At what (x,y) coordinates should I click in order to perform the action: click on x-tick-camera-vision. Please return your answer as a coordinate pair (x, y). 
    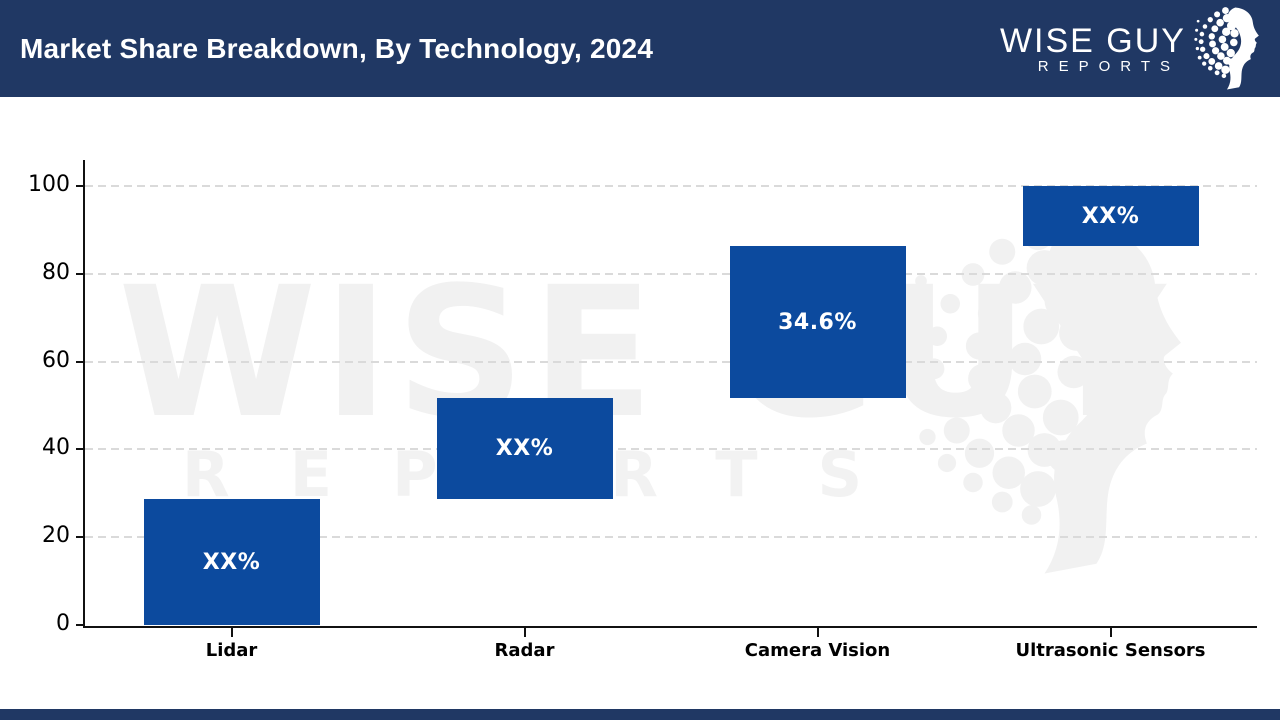
    Looking at the image, I should click on (817, 632).